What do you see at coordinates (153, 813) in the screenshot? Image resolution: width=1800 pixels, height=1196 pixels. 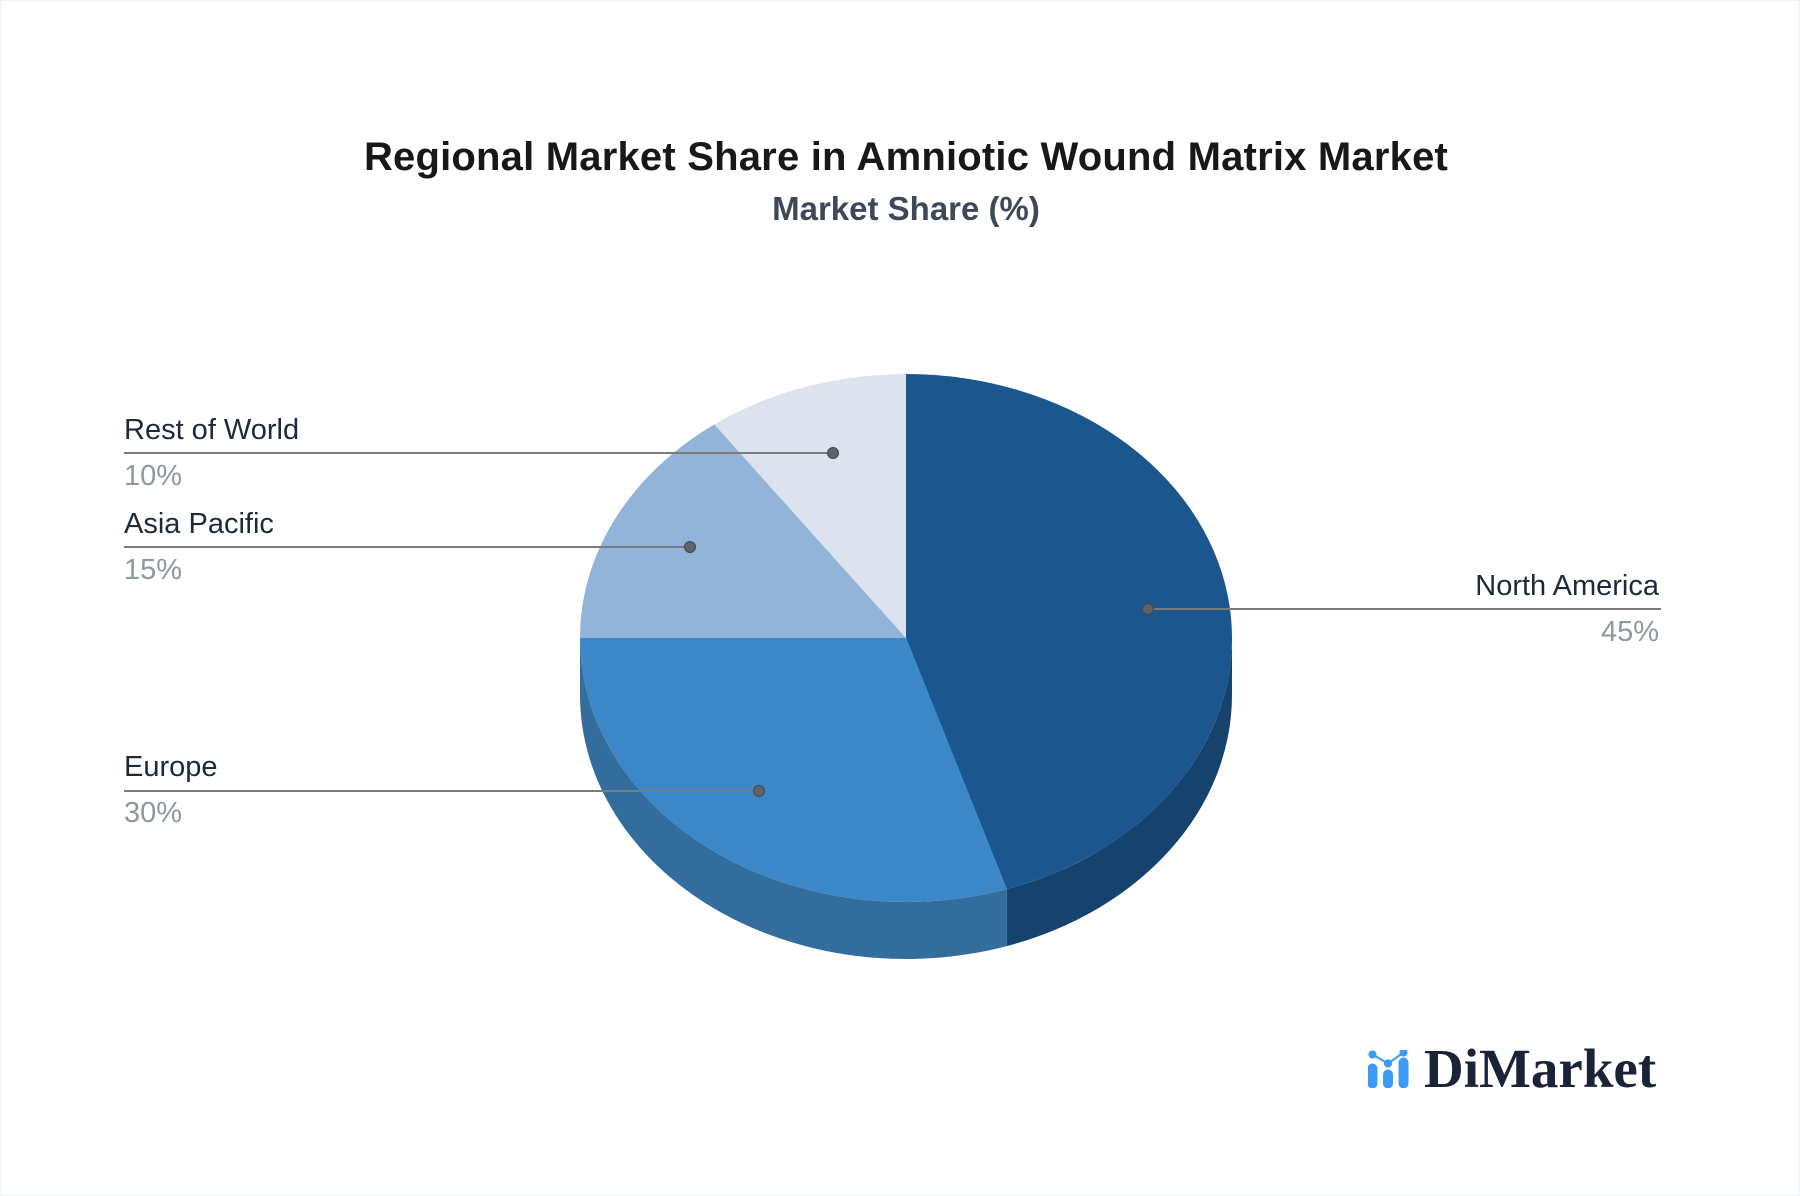 I see `slice-percent-europe: 30%` at bounding box center [153, 813].